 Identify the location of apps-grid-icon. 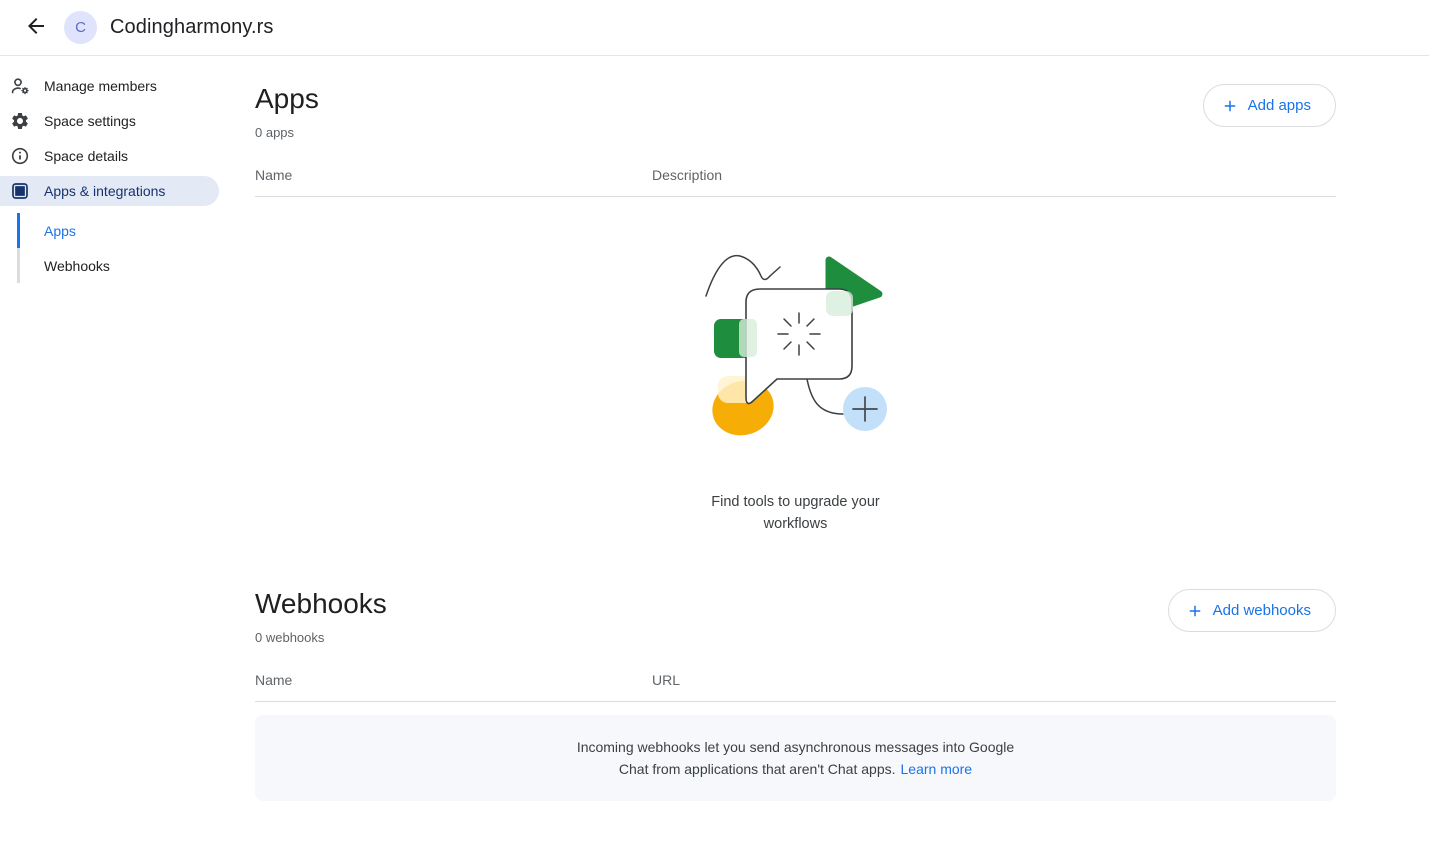
(20, 191).